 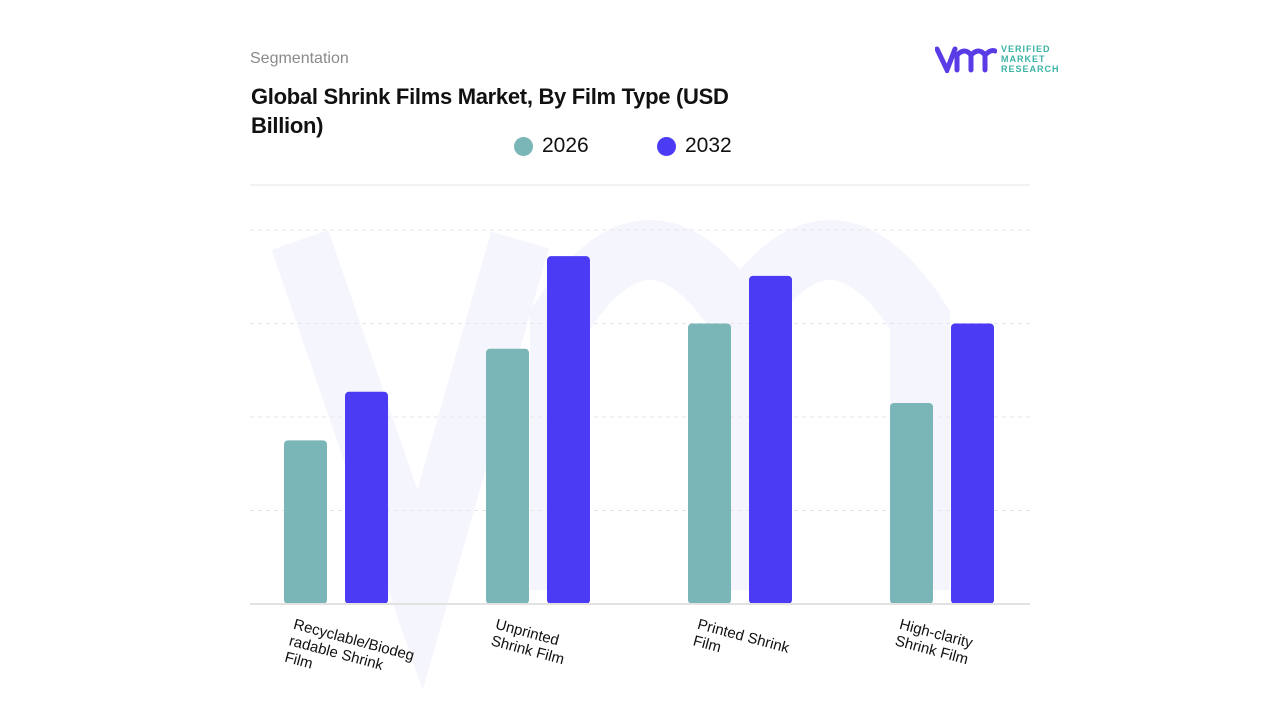 I want to click on legend-swatch-2026, so click(x=523, y=146).